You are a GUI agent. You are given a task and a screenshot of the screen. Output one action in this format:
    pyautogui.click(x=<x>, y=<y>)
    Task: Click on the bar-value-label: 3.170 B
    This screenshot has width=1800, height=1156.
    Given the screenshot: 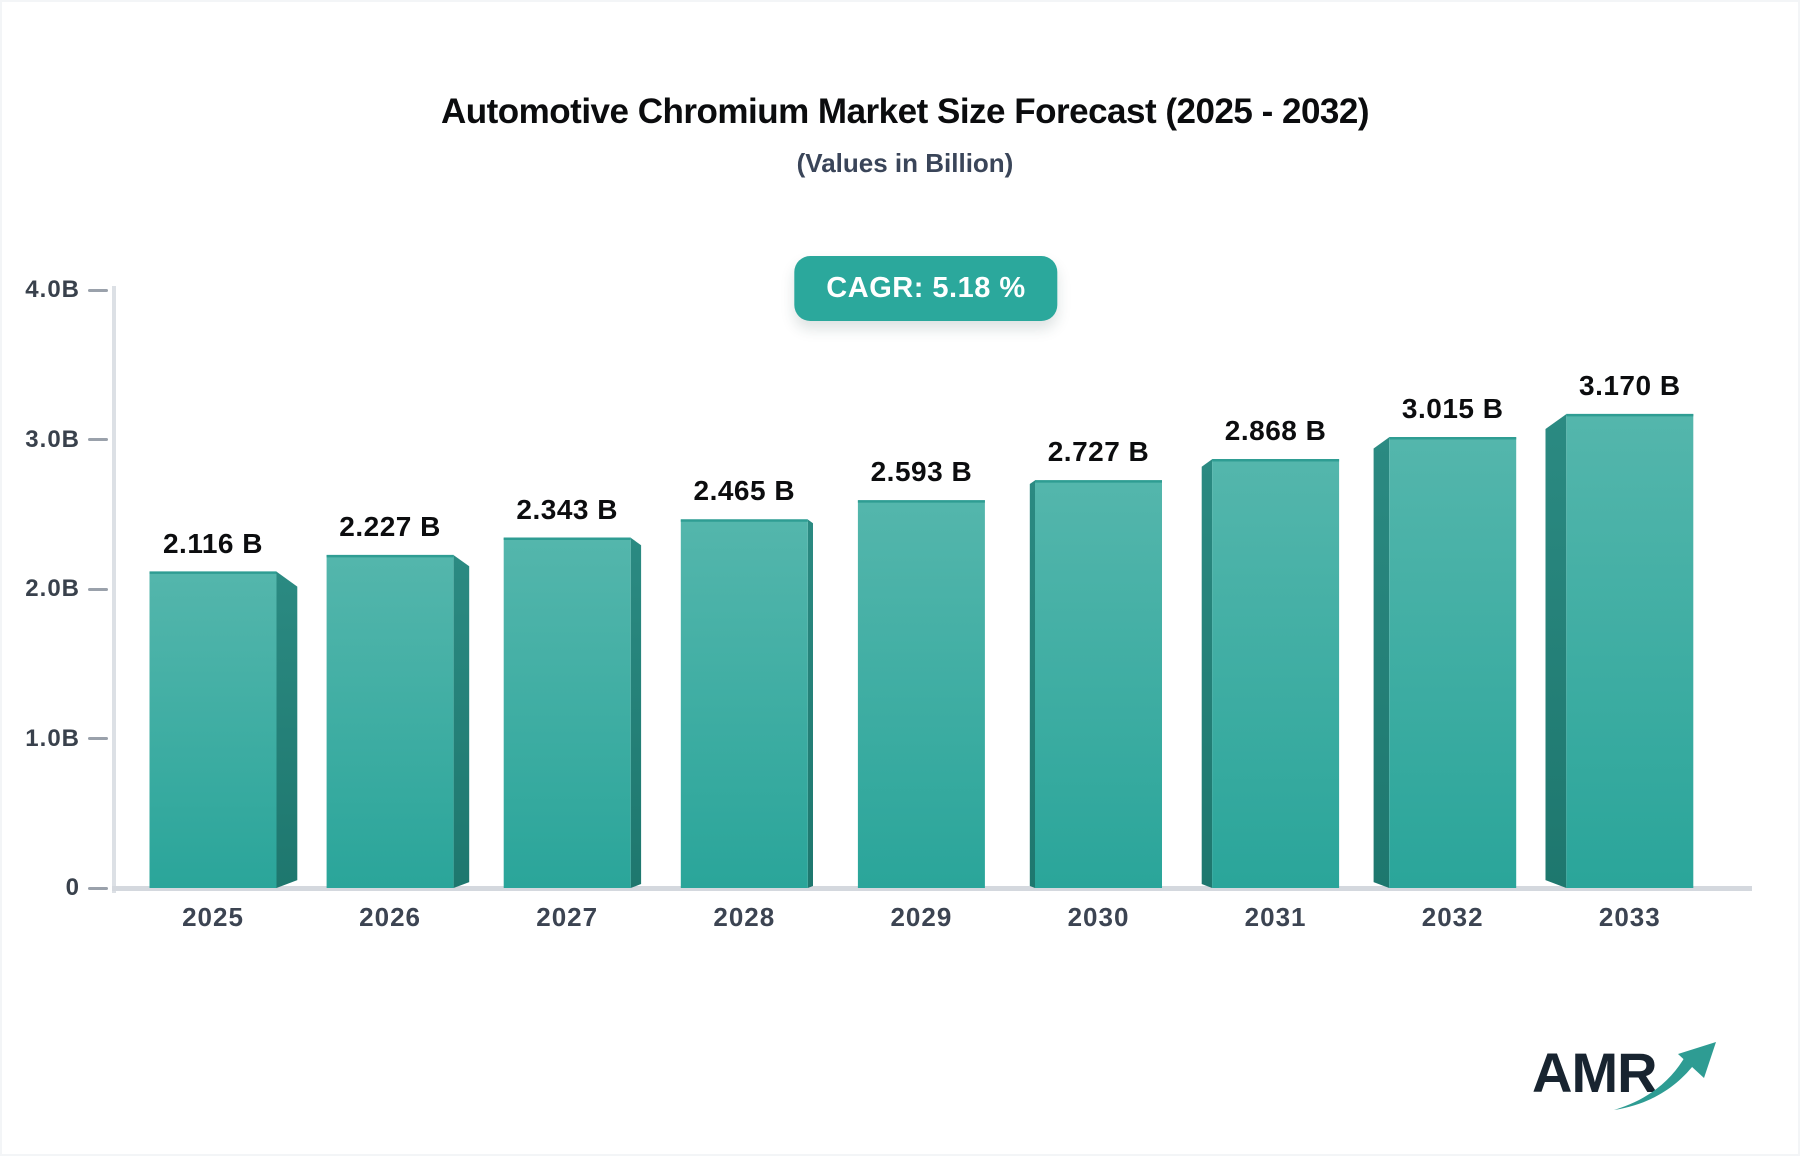 What is the action you would take?
    pyautogui.click(x=1630, y=386)
    